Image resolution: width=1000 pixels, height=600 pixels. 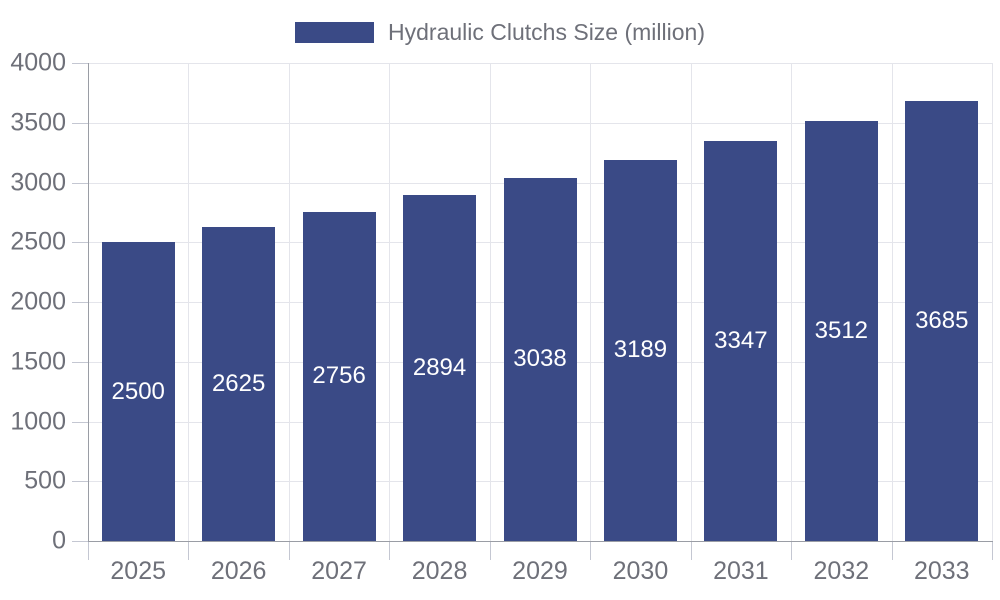 What do you see at coordinates (439, 571) in the screenshot?
I see `x-axis-tick-label: 2028` at bounding box center [439, 571].